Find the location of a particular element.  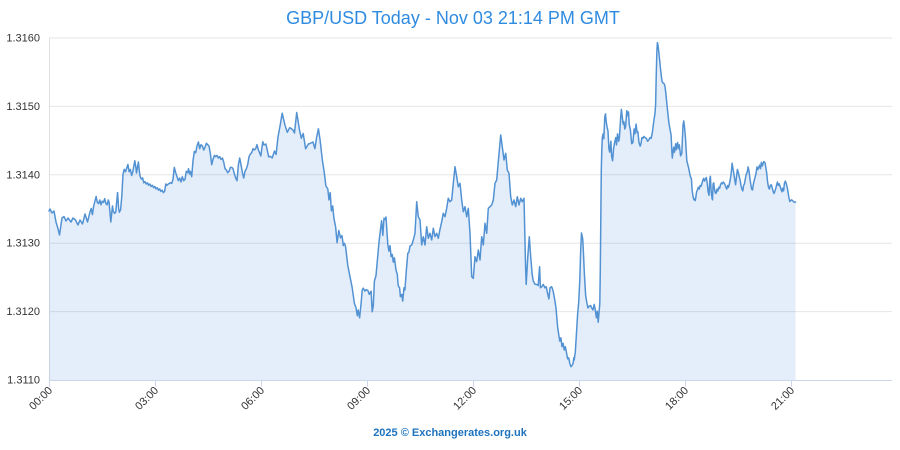

svg-text: 1.3120 is located at coordinates (23, 312).